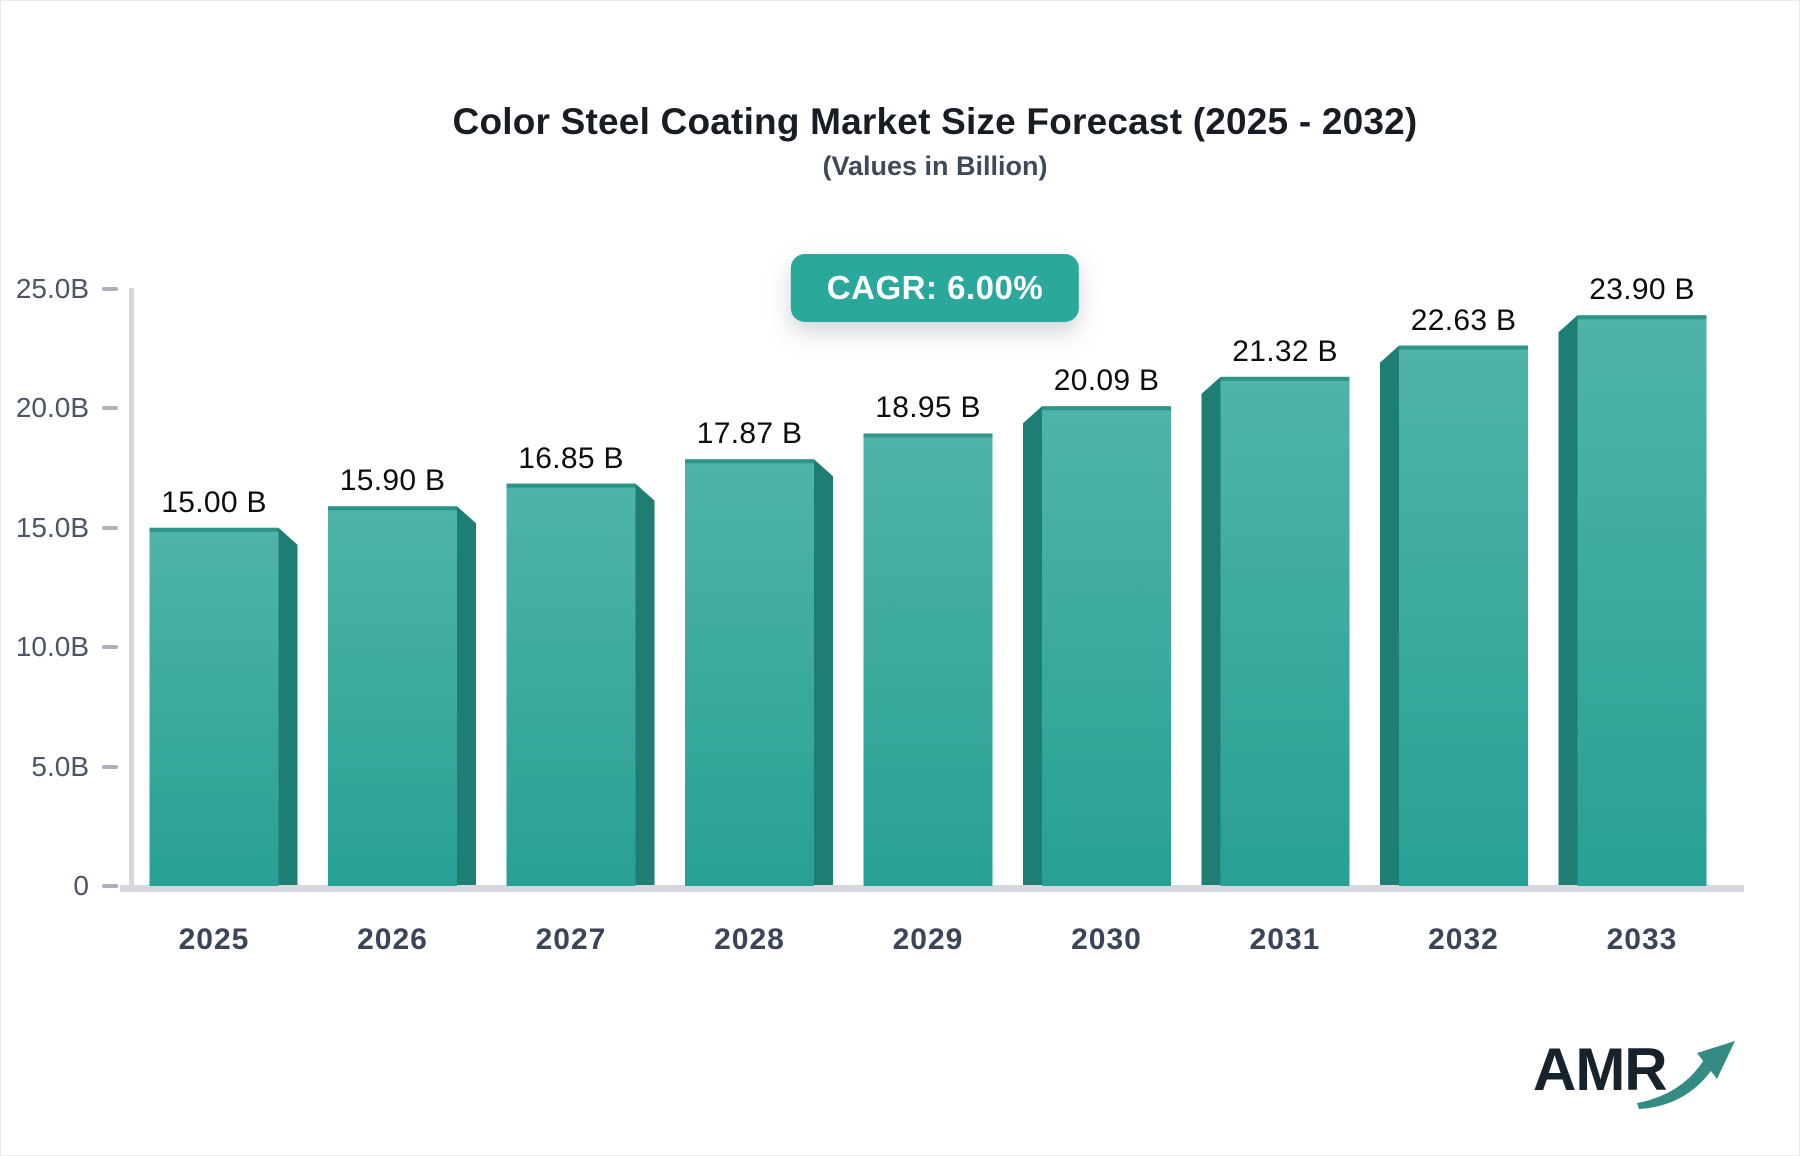 This screenshot has height=1156, width=1800. I want to click on bar-2030, so click(1097, 646).